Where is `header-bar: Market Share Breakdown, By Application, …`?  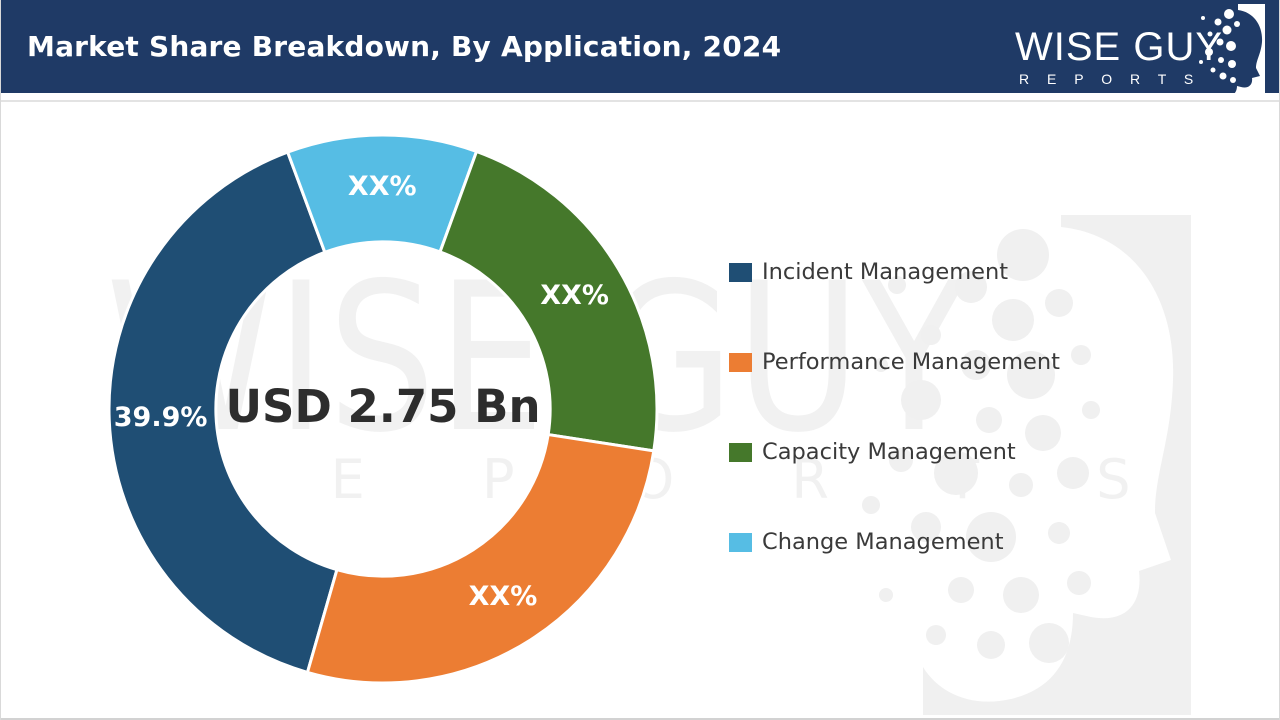 header-bar: Market Share Breakdown, By Application, … is located at coordinates (640, 46).